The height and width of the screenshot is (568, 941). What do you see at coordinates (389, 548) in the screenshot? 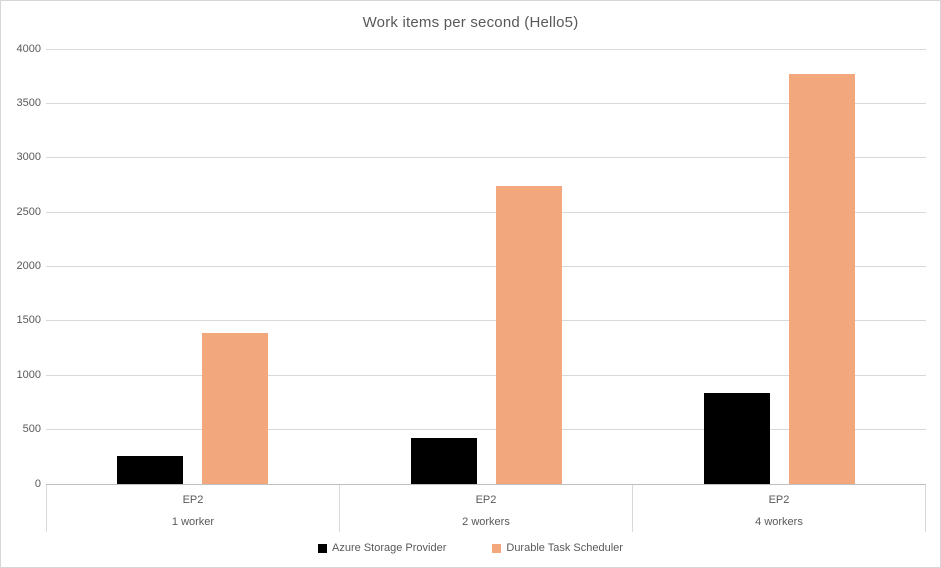
I see `legend-label: Azure Storage Provider` at bounding box center [389, 548].